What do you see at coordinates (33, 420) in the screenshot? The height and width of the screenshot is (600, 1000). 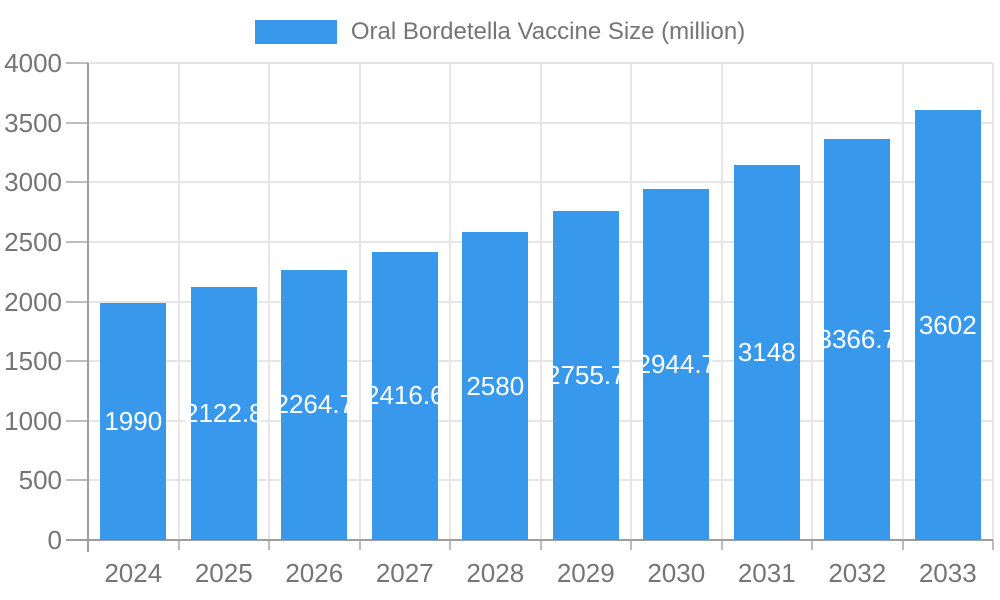 I see `y-axis-label: 1000` at bounding box center [33, 420].